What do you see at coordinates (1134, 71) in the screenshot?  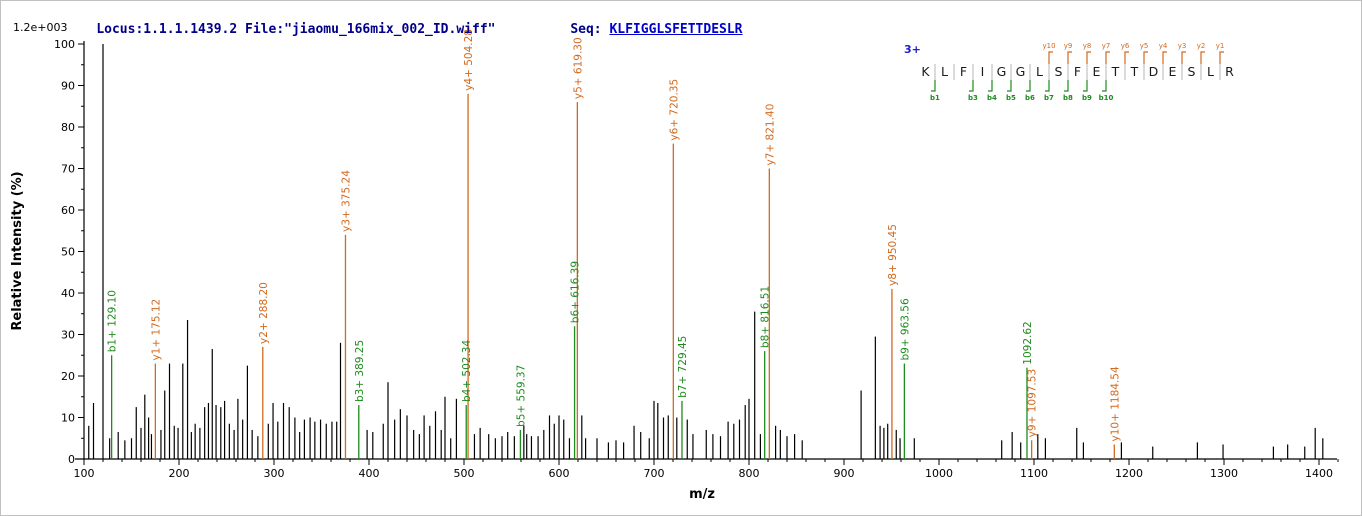 I see `residue-letter: T` at bounding box center [1134, 71].